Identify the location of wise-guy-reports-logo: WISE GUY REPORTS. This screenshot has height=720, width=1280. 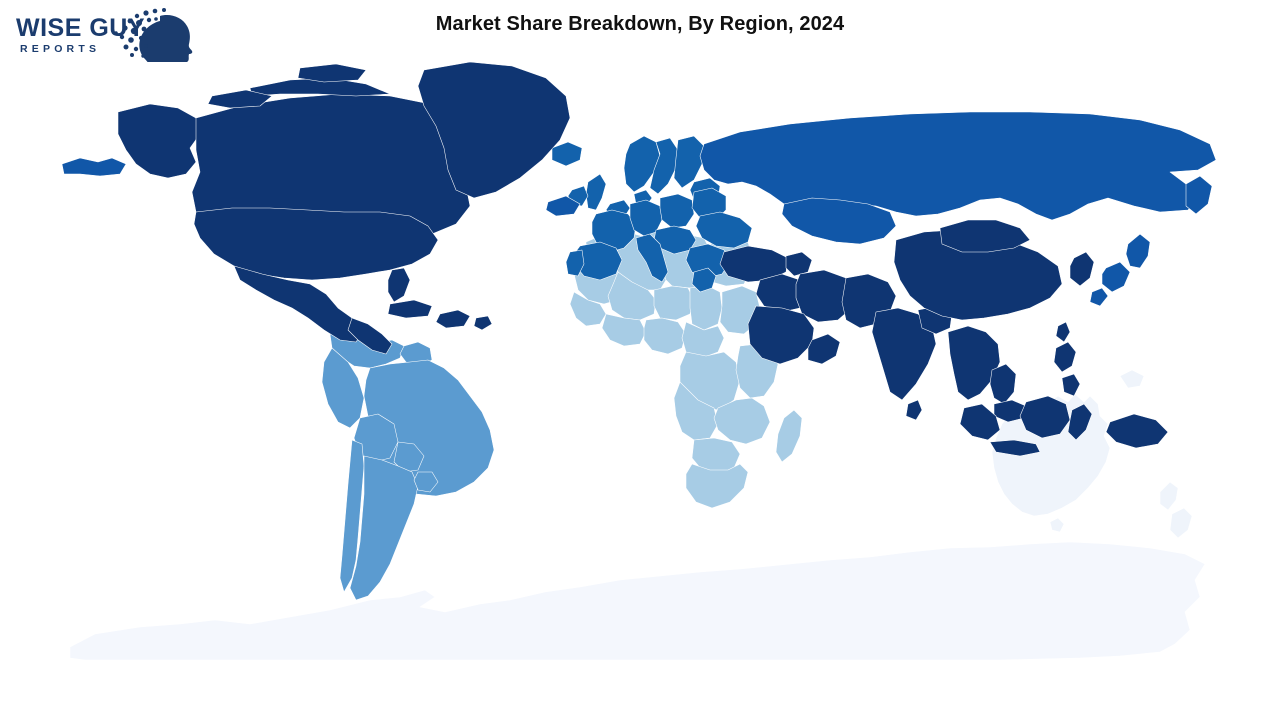
(110, 34).